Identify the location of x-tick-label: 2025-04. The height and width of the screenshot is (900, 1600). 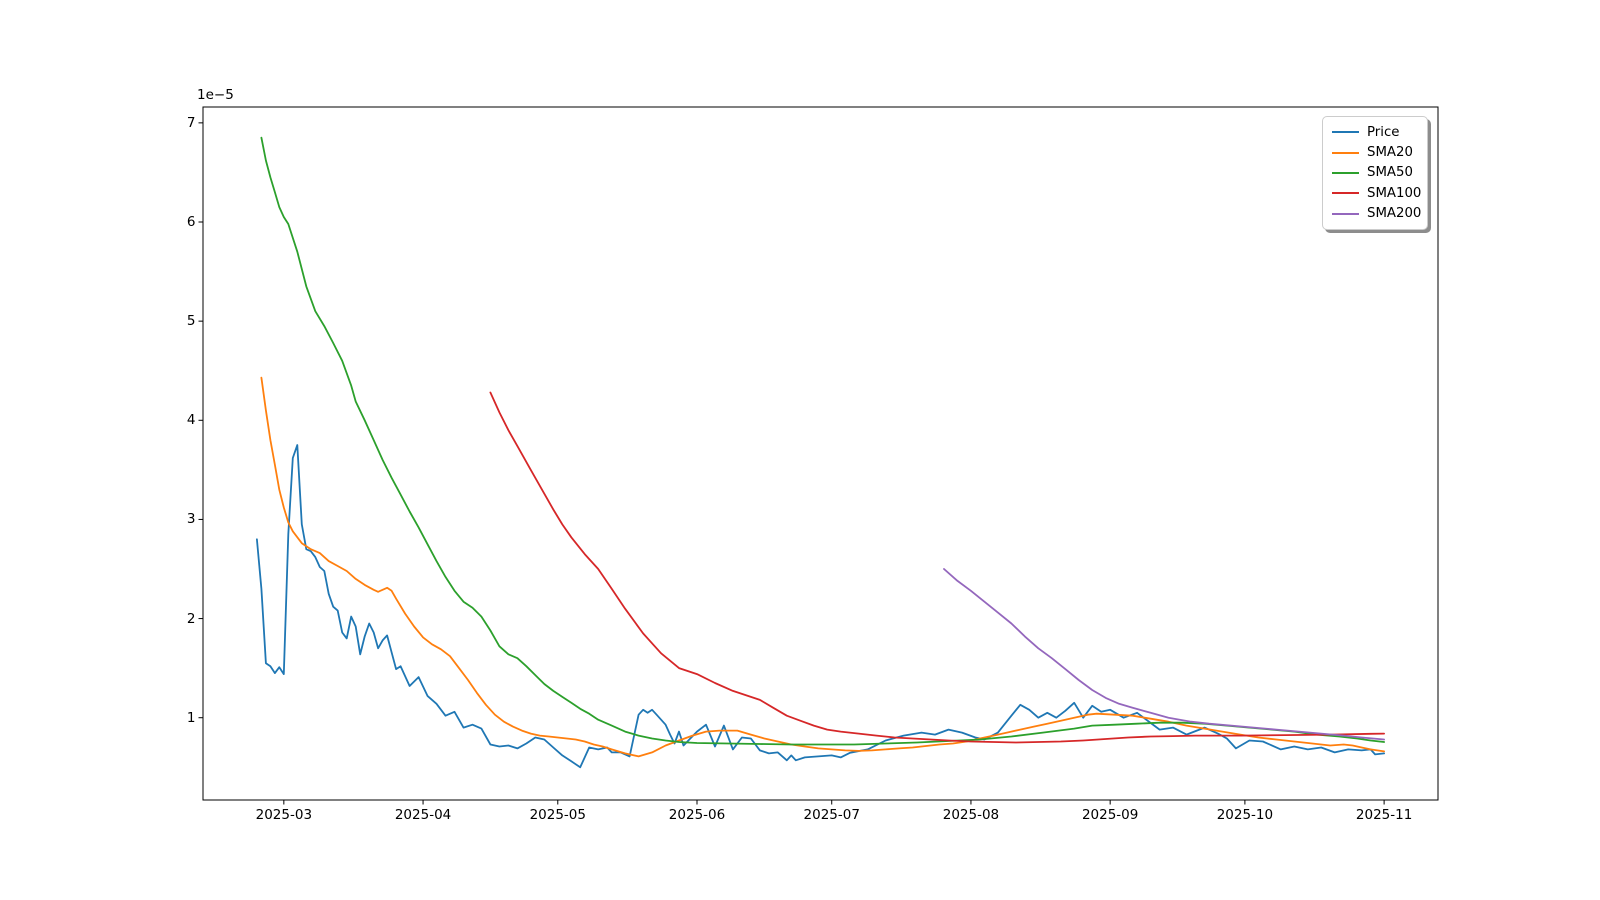
(423, 815).